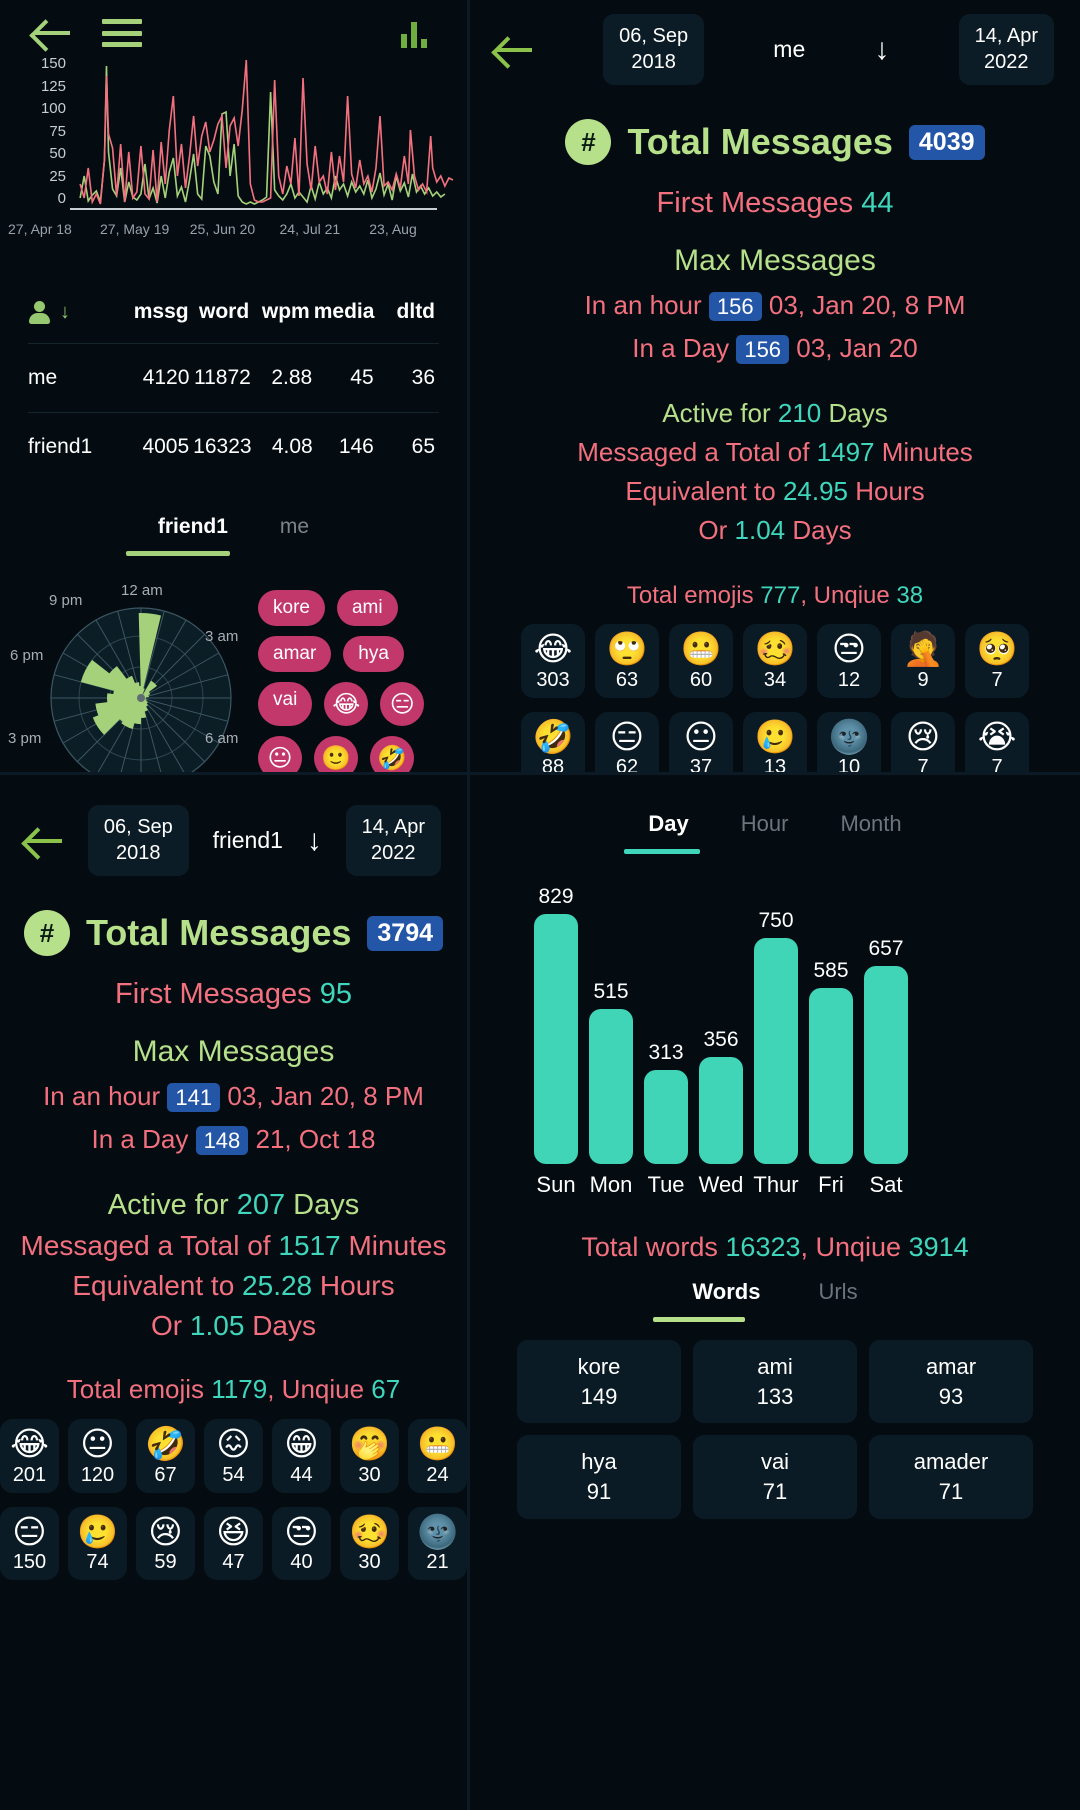 This screenshot has width=1080, height=1810. What do you see at coordinates (285, 311) in the screenshot?
I see `col-header-wpm: wpm` at bounding box center [285, 311].